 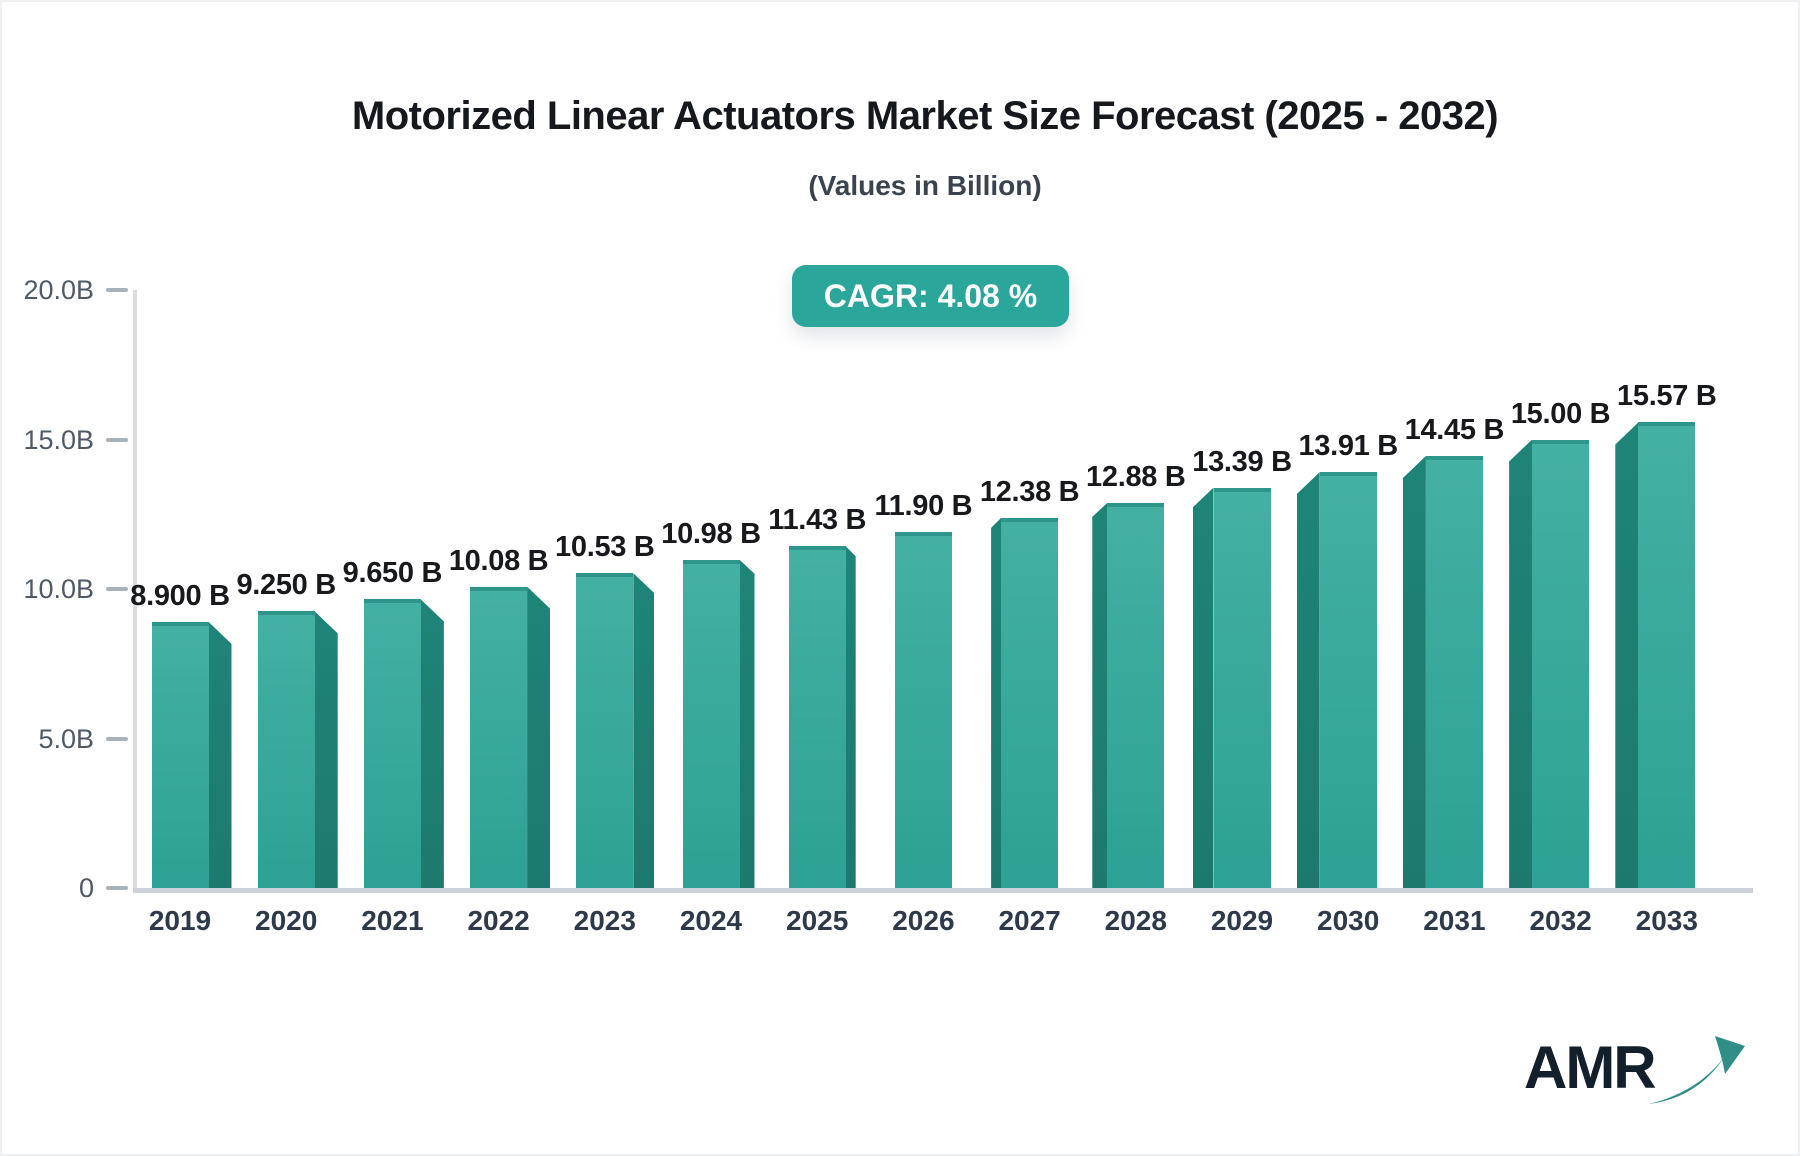 What do you see at coordinates (930, 296) in the screenshot?
I see `cagr-badge: CAGR: 4.08 %` at bounding box center [930, 296].